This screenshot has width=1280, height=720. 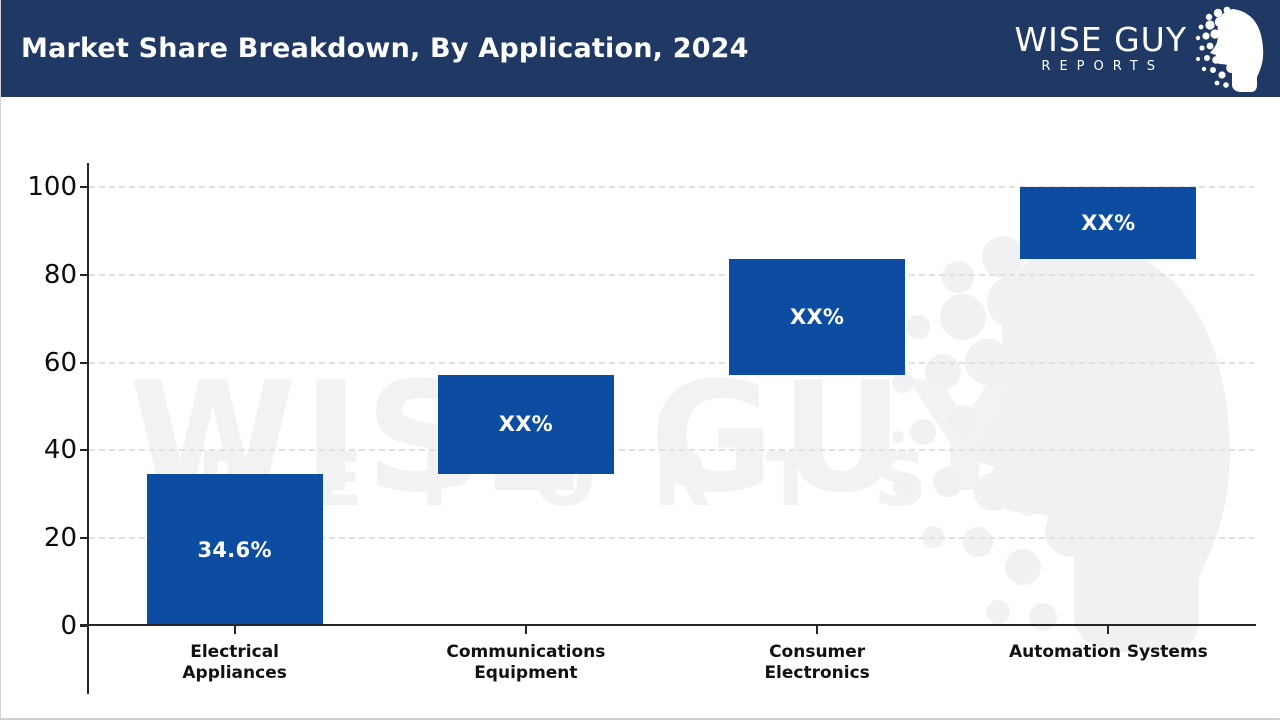 What do you see at coordinates (60, 538) in the screenshot?
I see `y-tick-label: 20` at bounding box center [60, 538].